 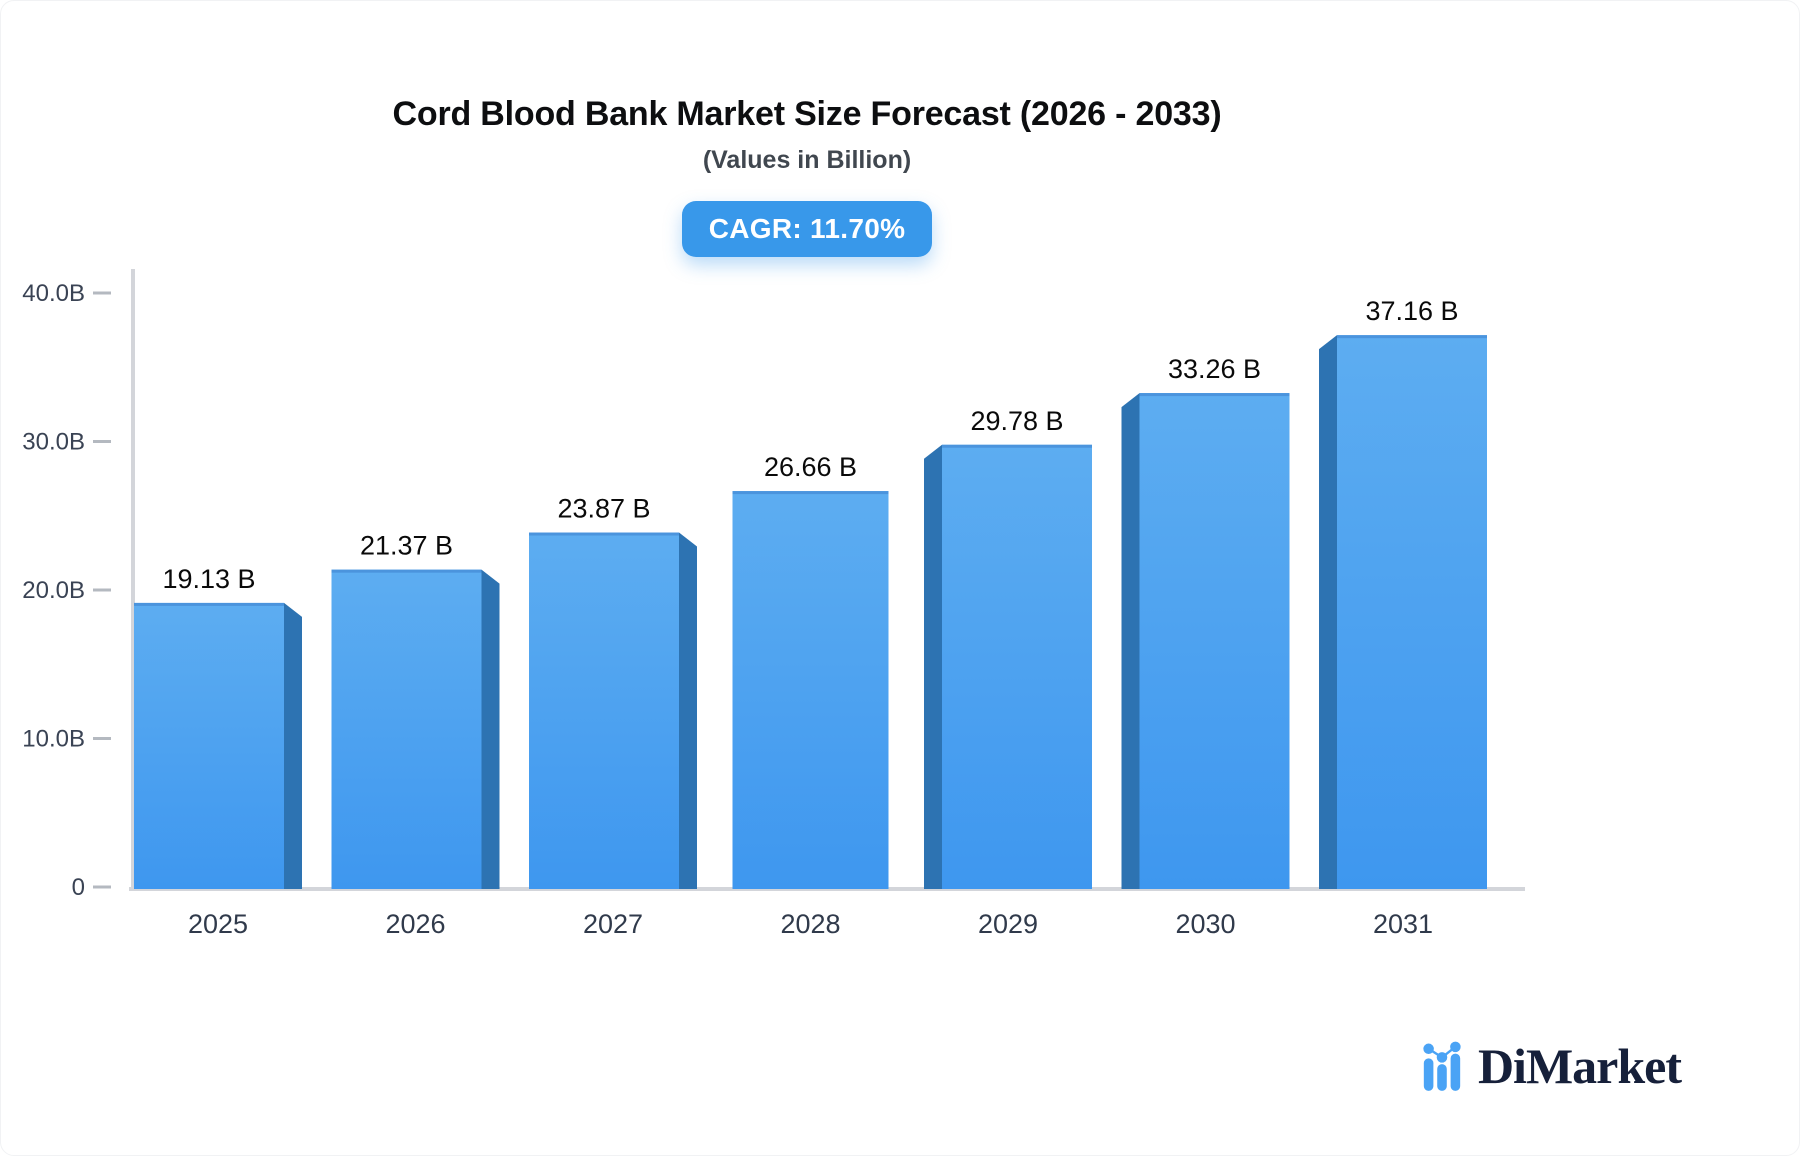 I want to click on logo-bars, so click(x=1442, y=1072).